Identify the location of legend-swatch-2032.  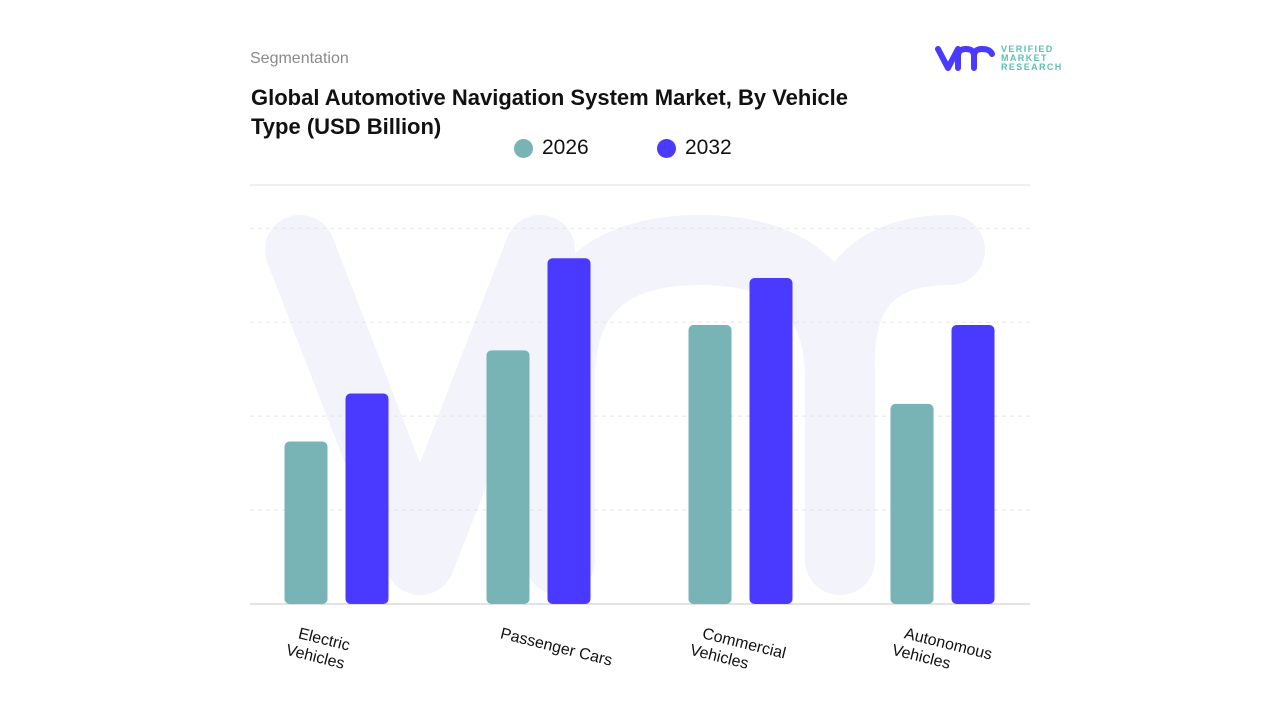
(666, 148).